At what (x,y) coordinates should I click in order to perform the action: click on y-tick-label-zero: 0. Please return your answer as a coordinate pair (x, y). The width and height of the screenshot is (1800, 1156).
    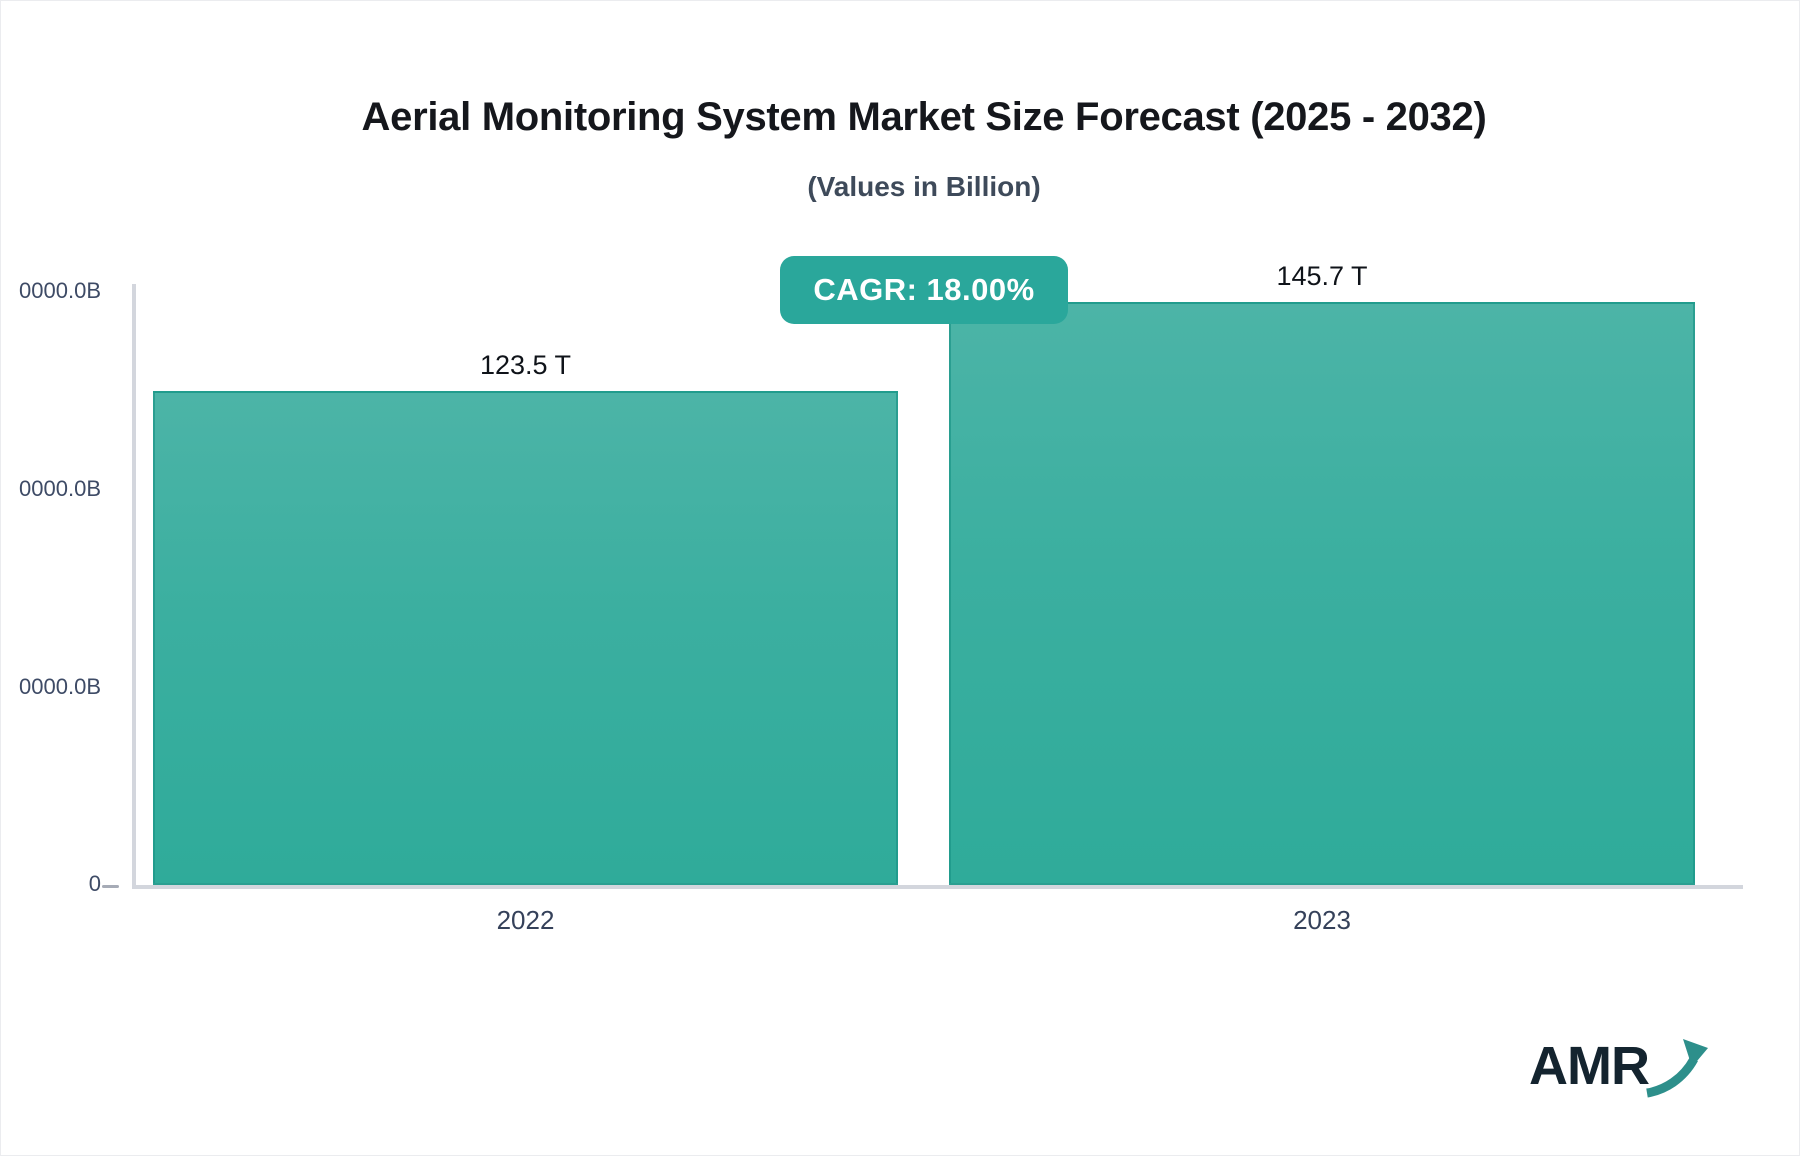
    Looking at the image, I should click on (94, 883).